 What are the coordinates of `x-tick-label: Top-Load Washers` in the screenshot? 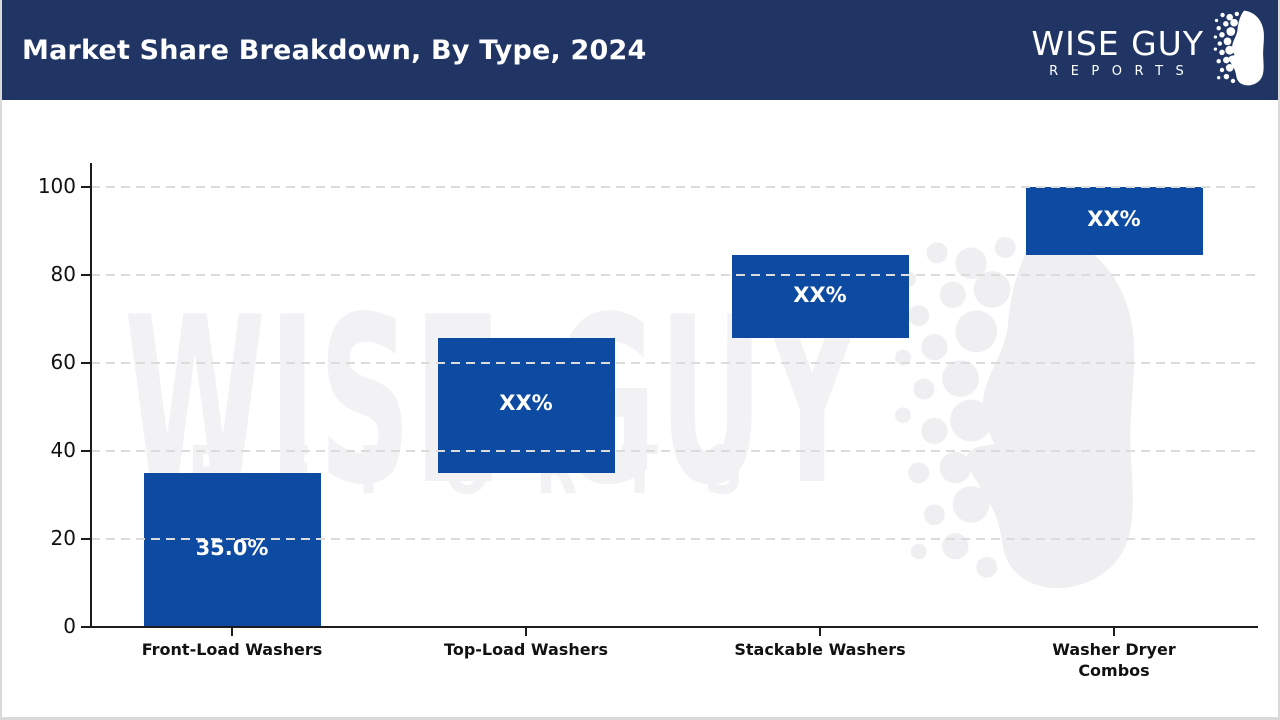 It's located at (526, 649).